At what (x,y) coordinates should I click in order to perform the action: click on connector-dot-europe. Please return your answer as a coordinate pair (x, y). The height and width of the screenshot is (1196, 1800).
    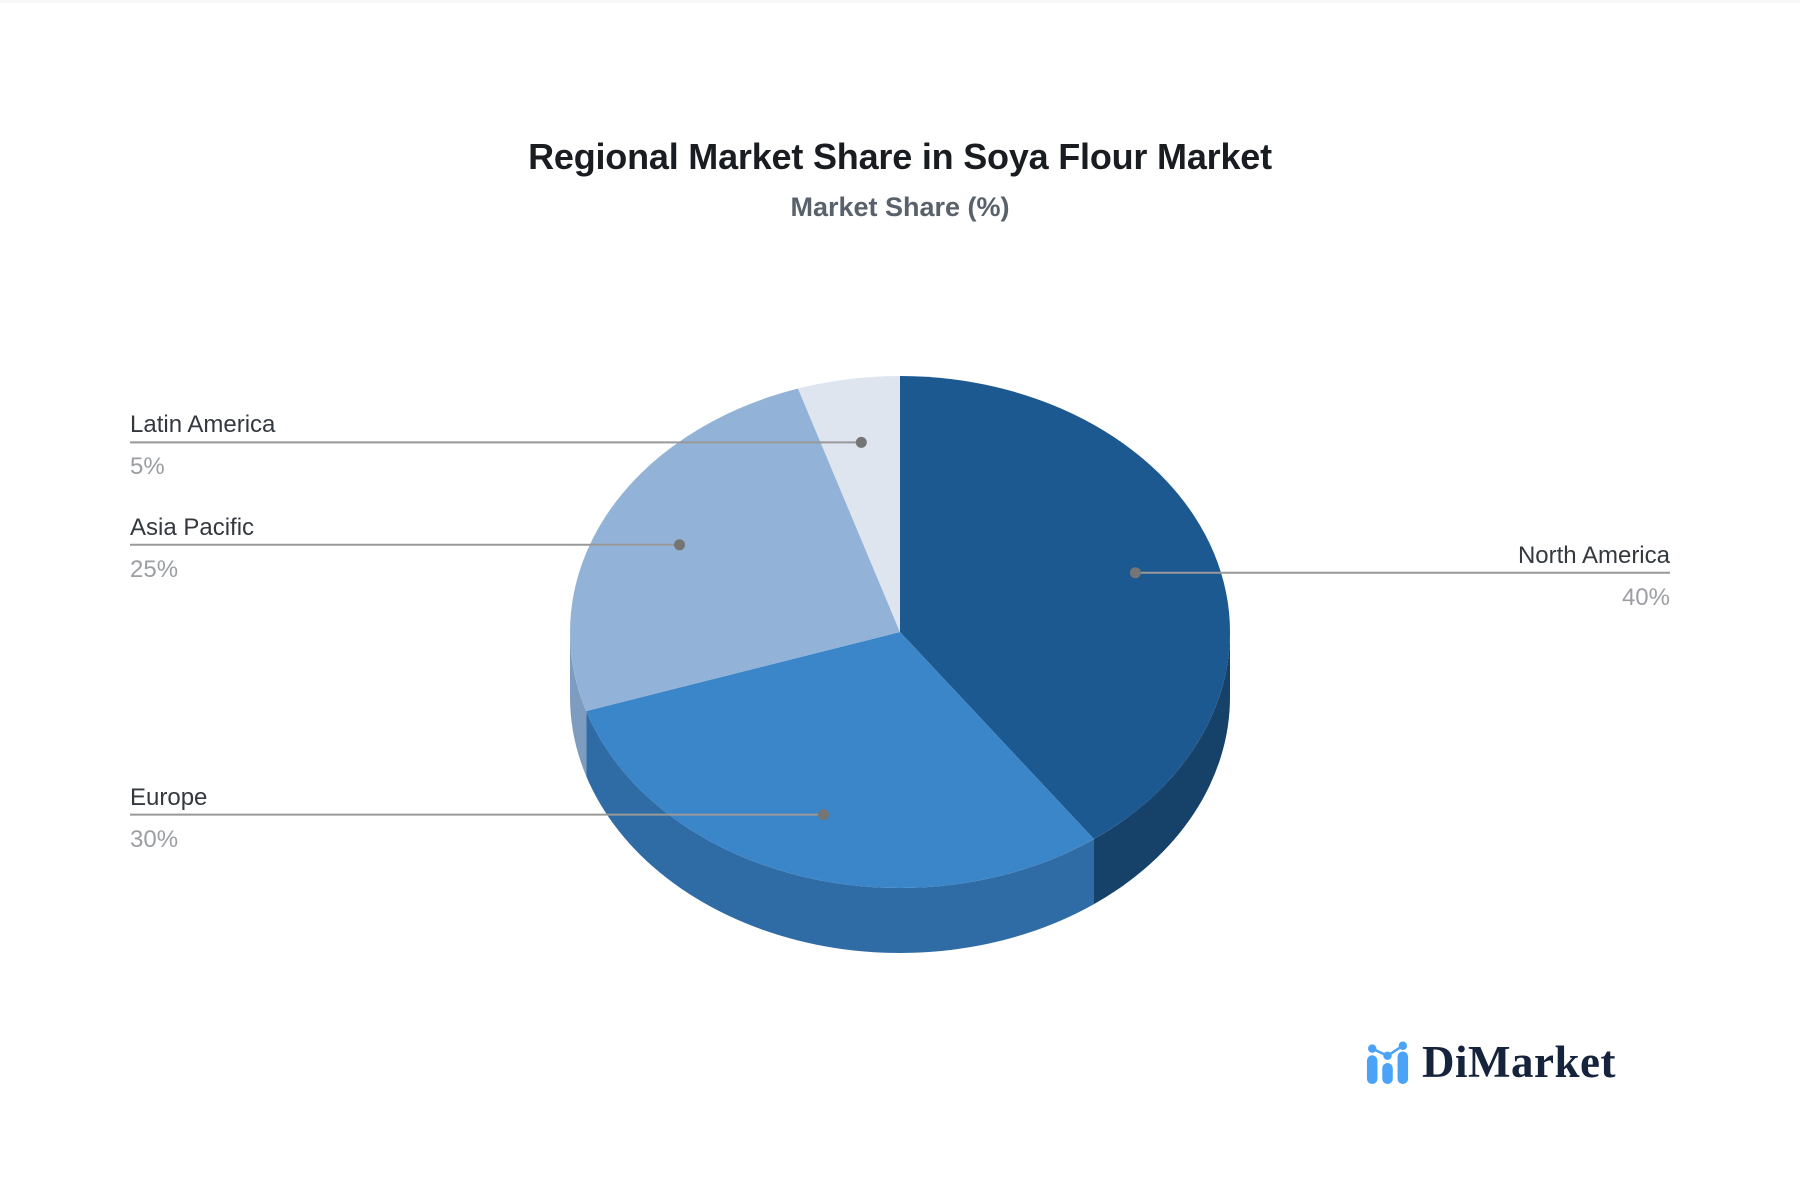
    Looking at the image, I should click on (823, 815).